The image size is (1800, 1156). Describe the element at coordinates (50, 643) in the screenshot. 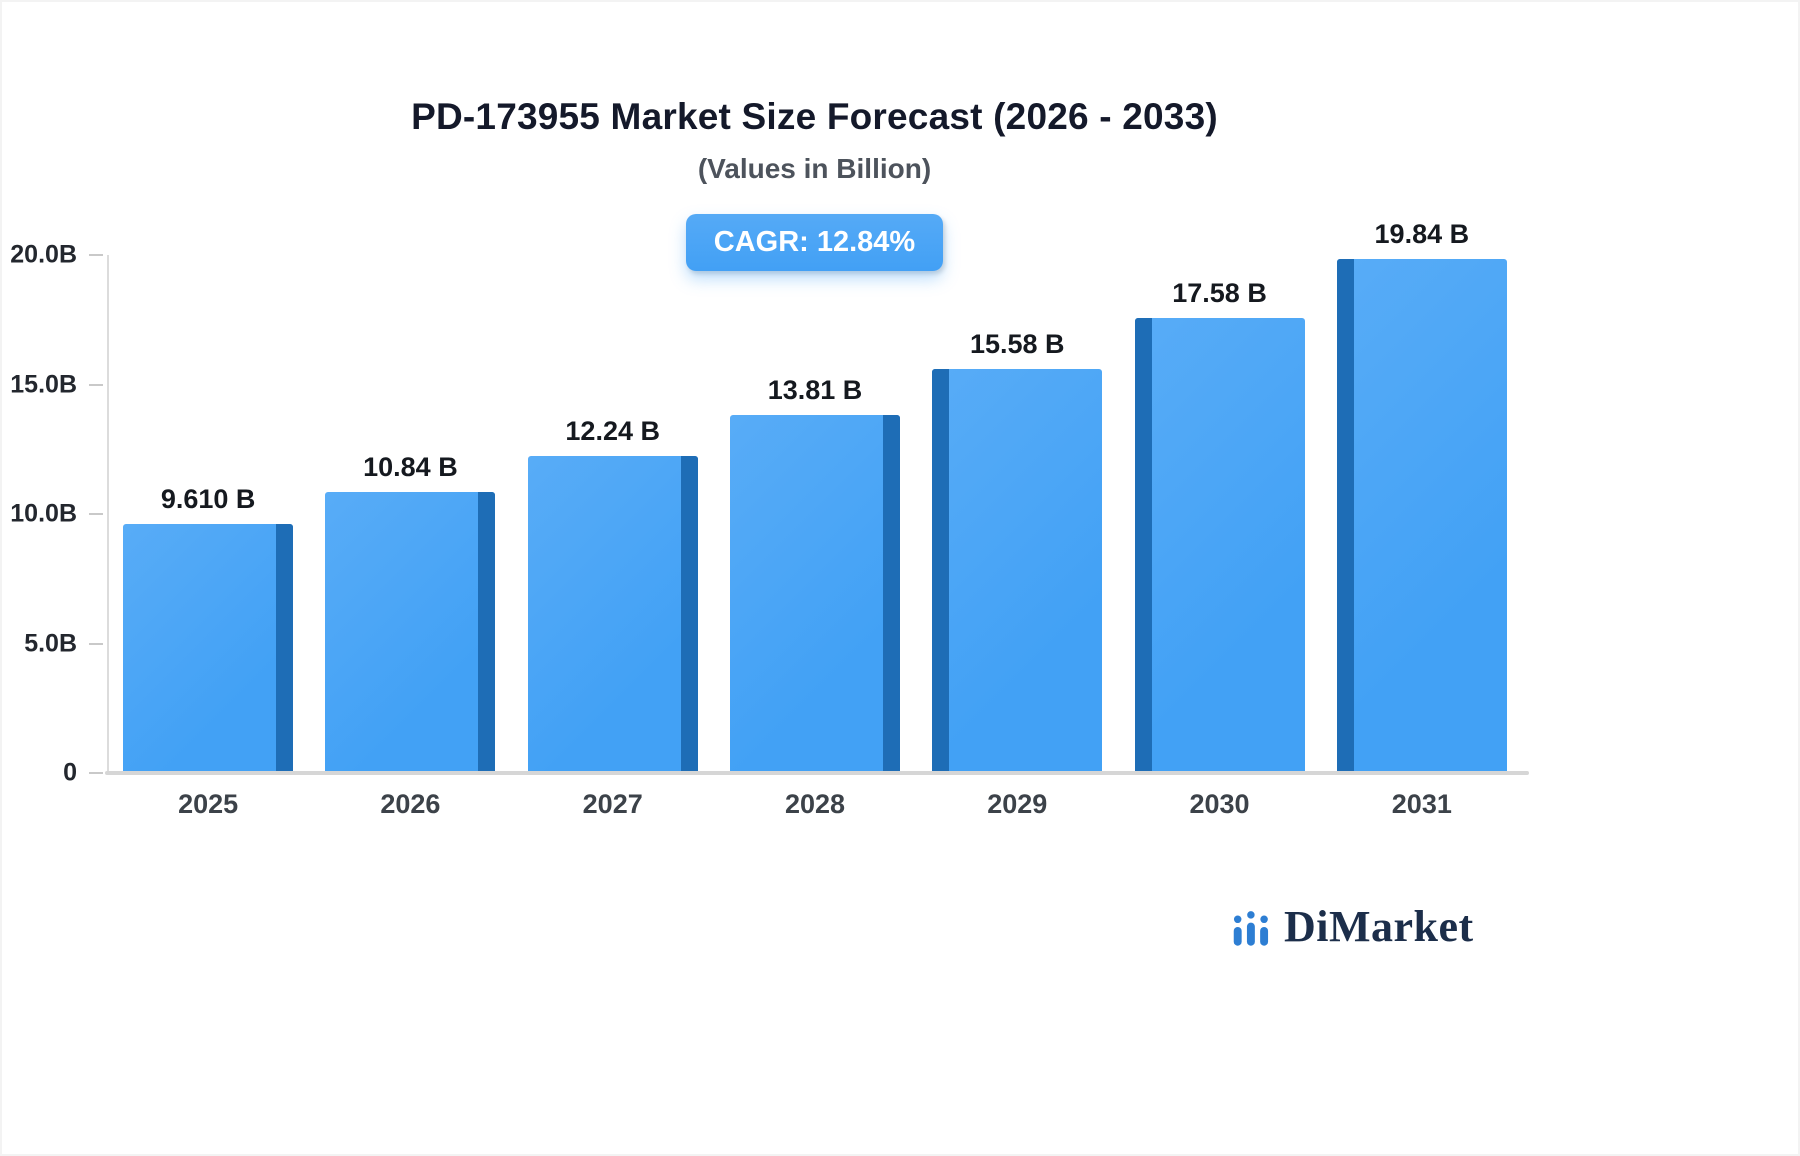

I see `y-axis-tick-label: 5.0B` at that location.